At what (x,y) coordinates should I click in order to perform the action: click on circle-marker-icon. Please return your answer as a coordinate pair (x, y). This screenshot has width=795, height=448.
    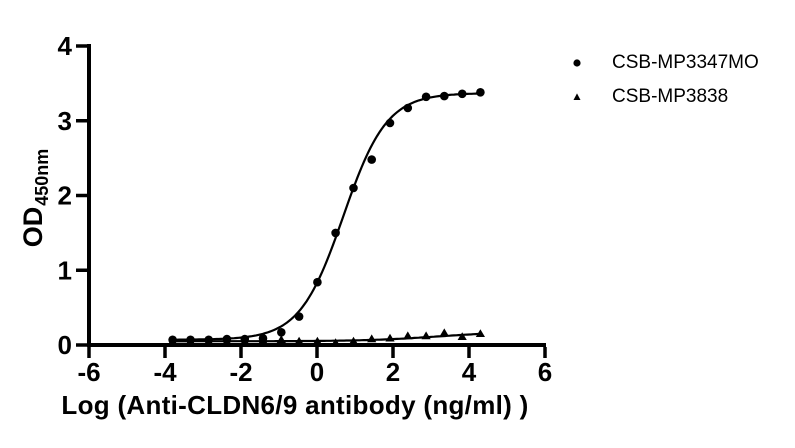
    Looking at the image, I should click on (577, 62).